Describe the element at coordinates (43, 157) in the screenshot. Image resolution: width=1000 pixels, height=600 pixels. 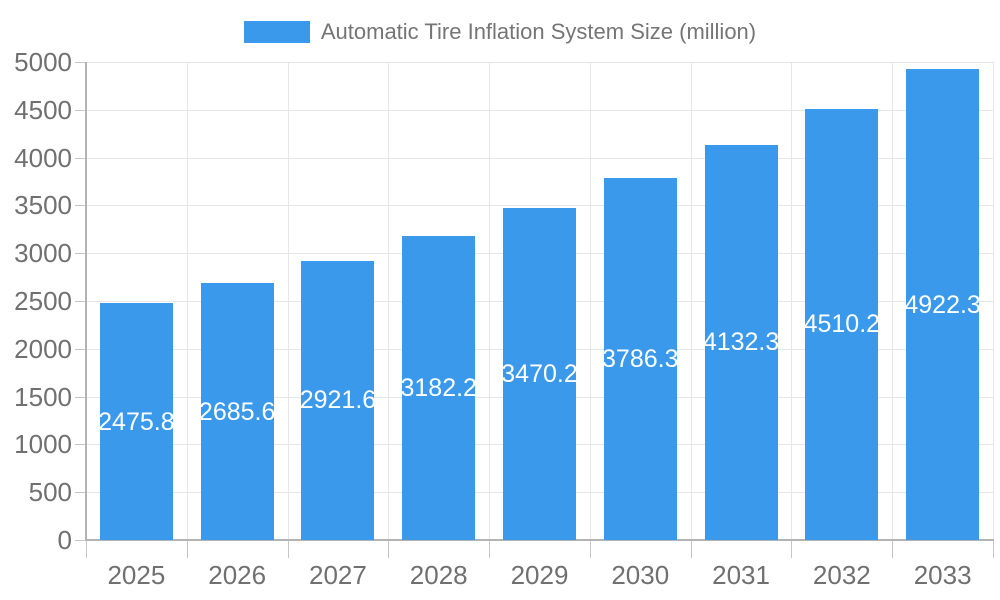
I see `y-tick-label: 4000` at that location.